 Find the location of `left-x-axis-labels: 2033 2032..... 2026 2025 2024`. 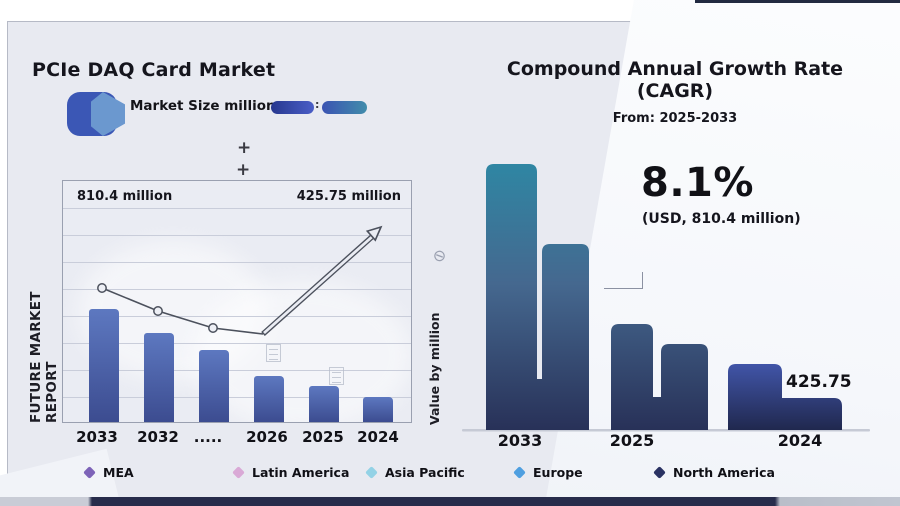

left-x-axis-labels: 2033 2032..... 2026 2025 2024 is located at coordinates (237, 438).